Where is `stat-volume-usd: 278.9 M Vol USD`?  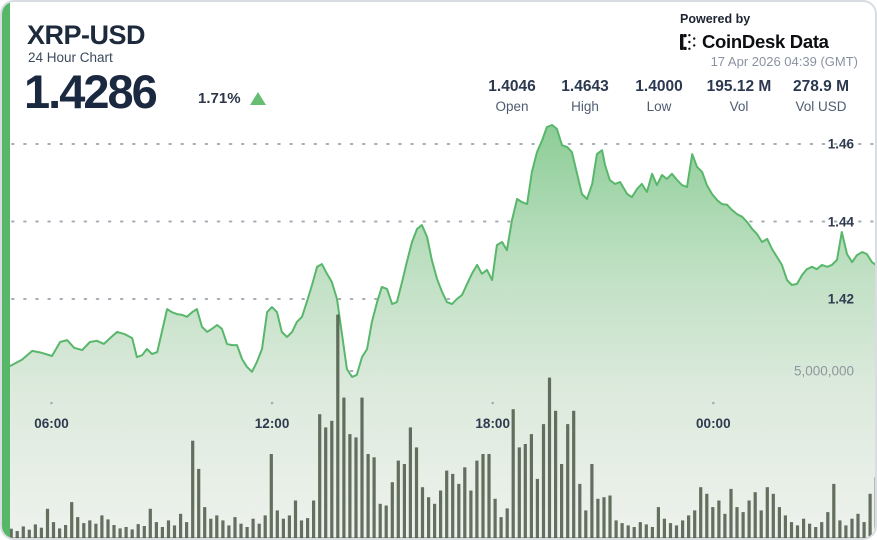 stat-volume-usd: 278.9 M Vol USD is located at coordinates (821, 96).